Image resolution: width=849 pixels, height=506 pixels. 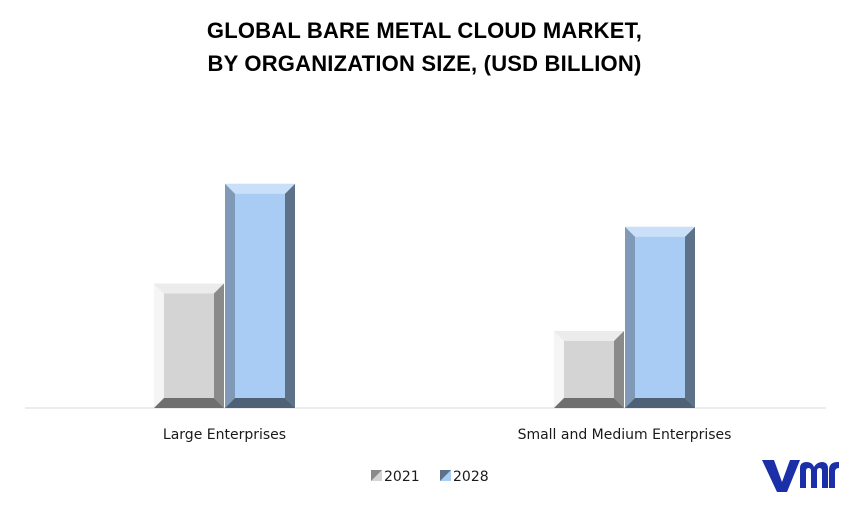 I want to click on legend: 2021 2028, so click(x=430, y=477).